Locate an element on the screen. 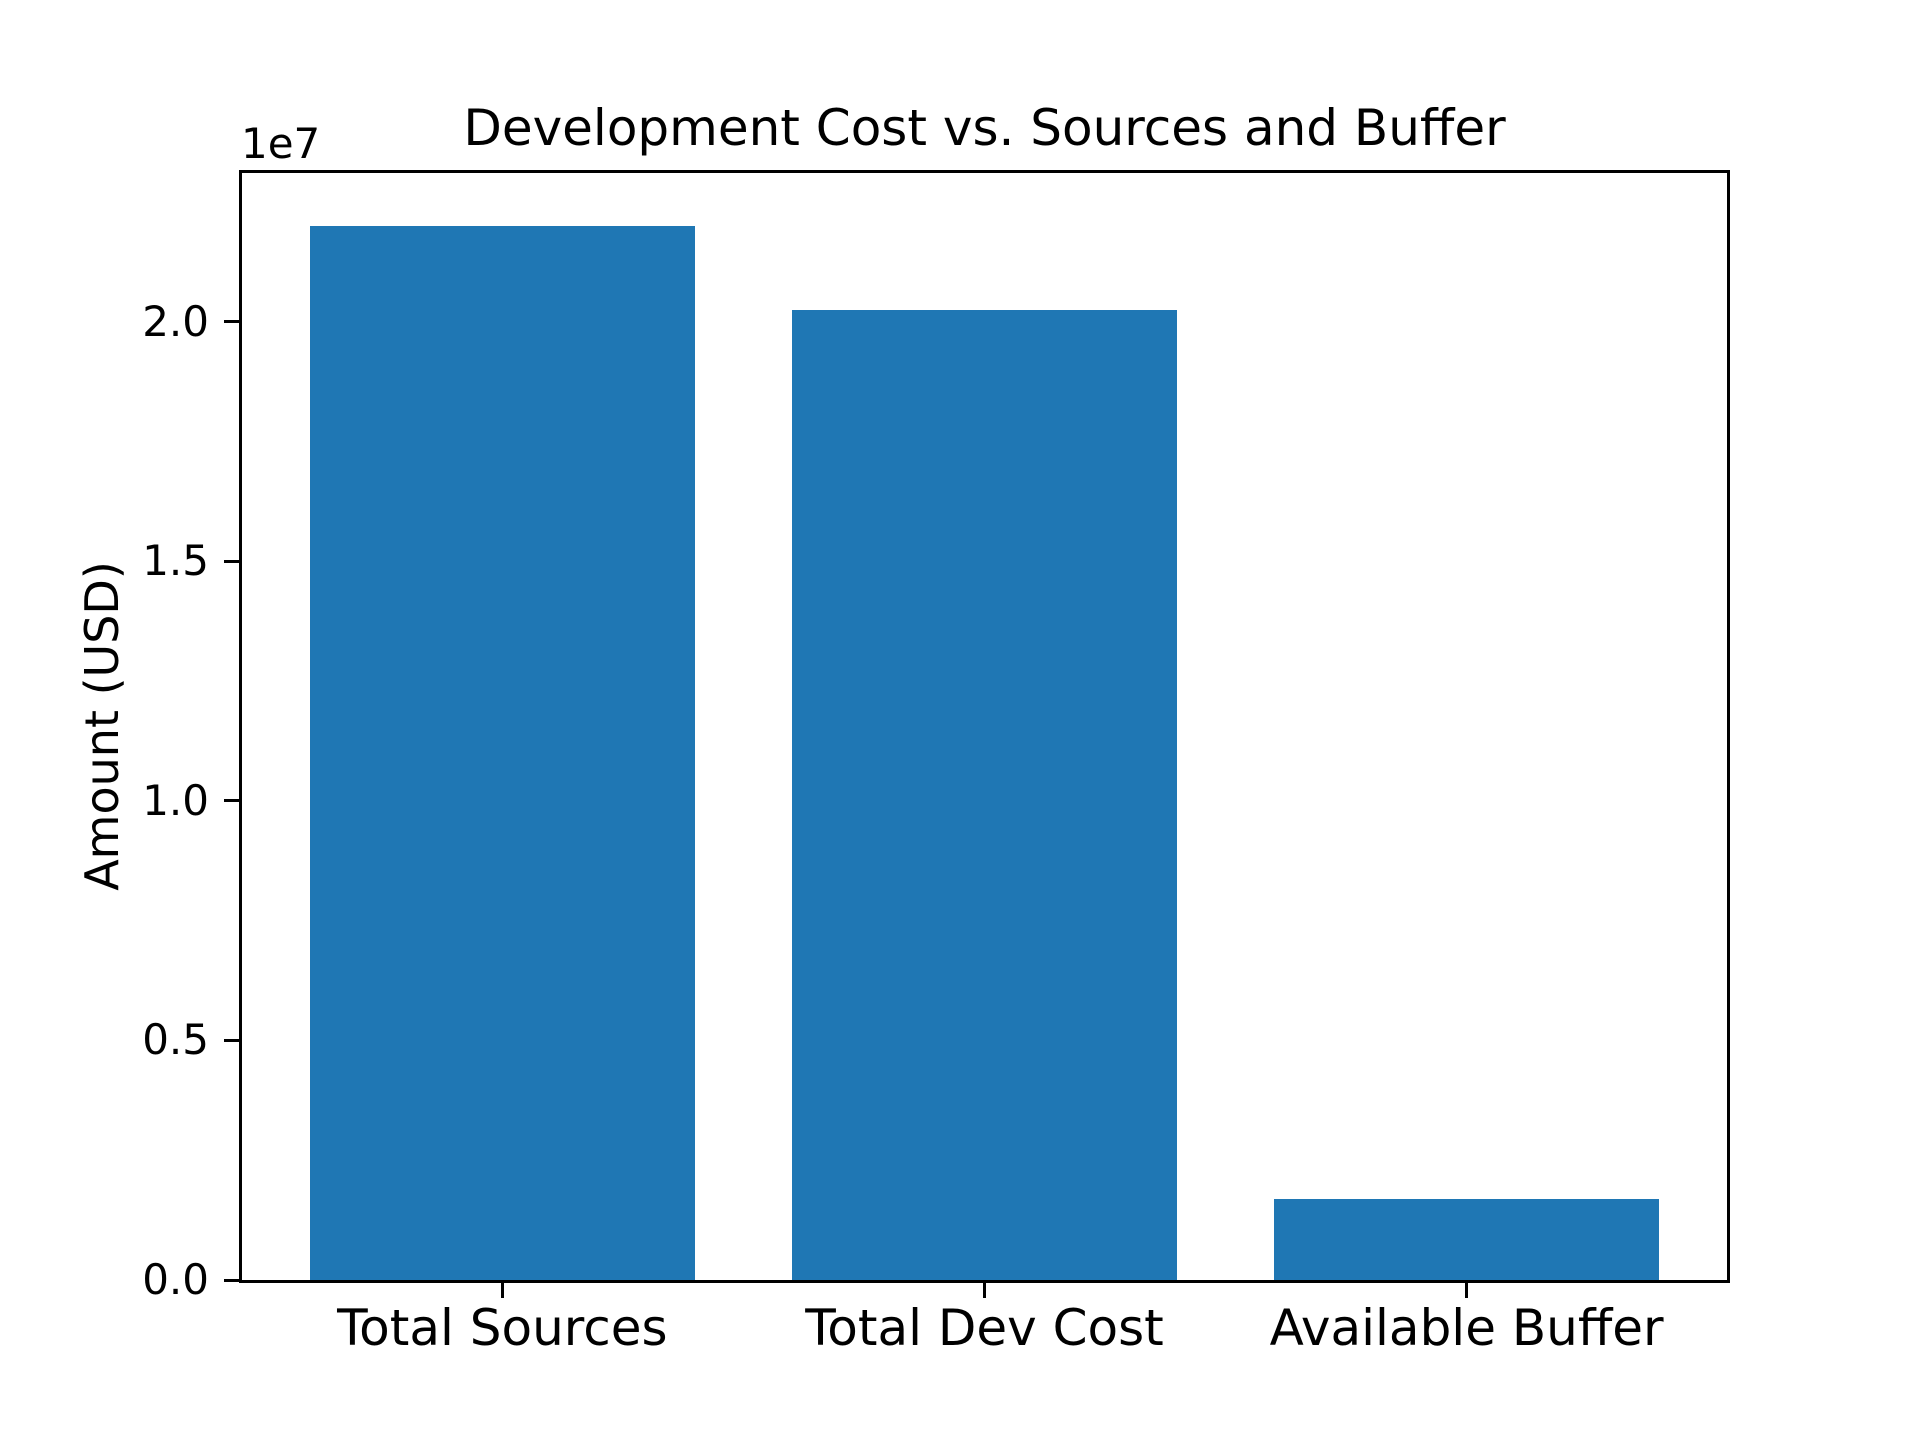 This screenshot has width=1920, height=1440. y-tick-label-1.0: 1.0 is located at coordinates (175, 800).